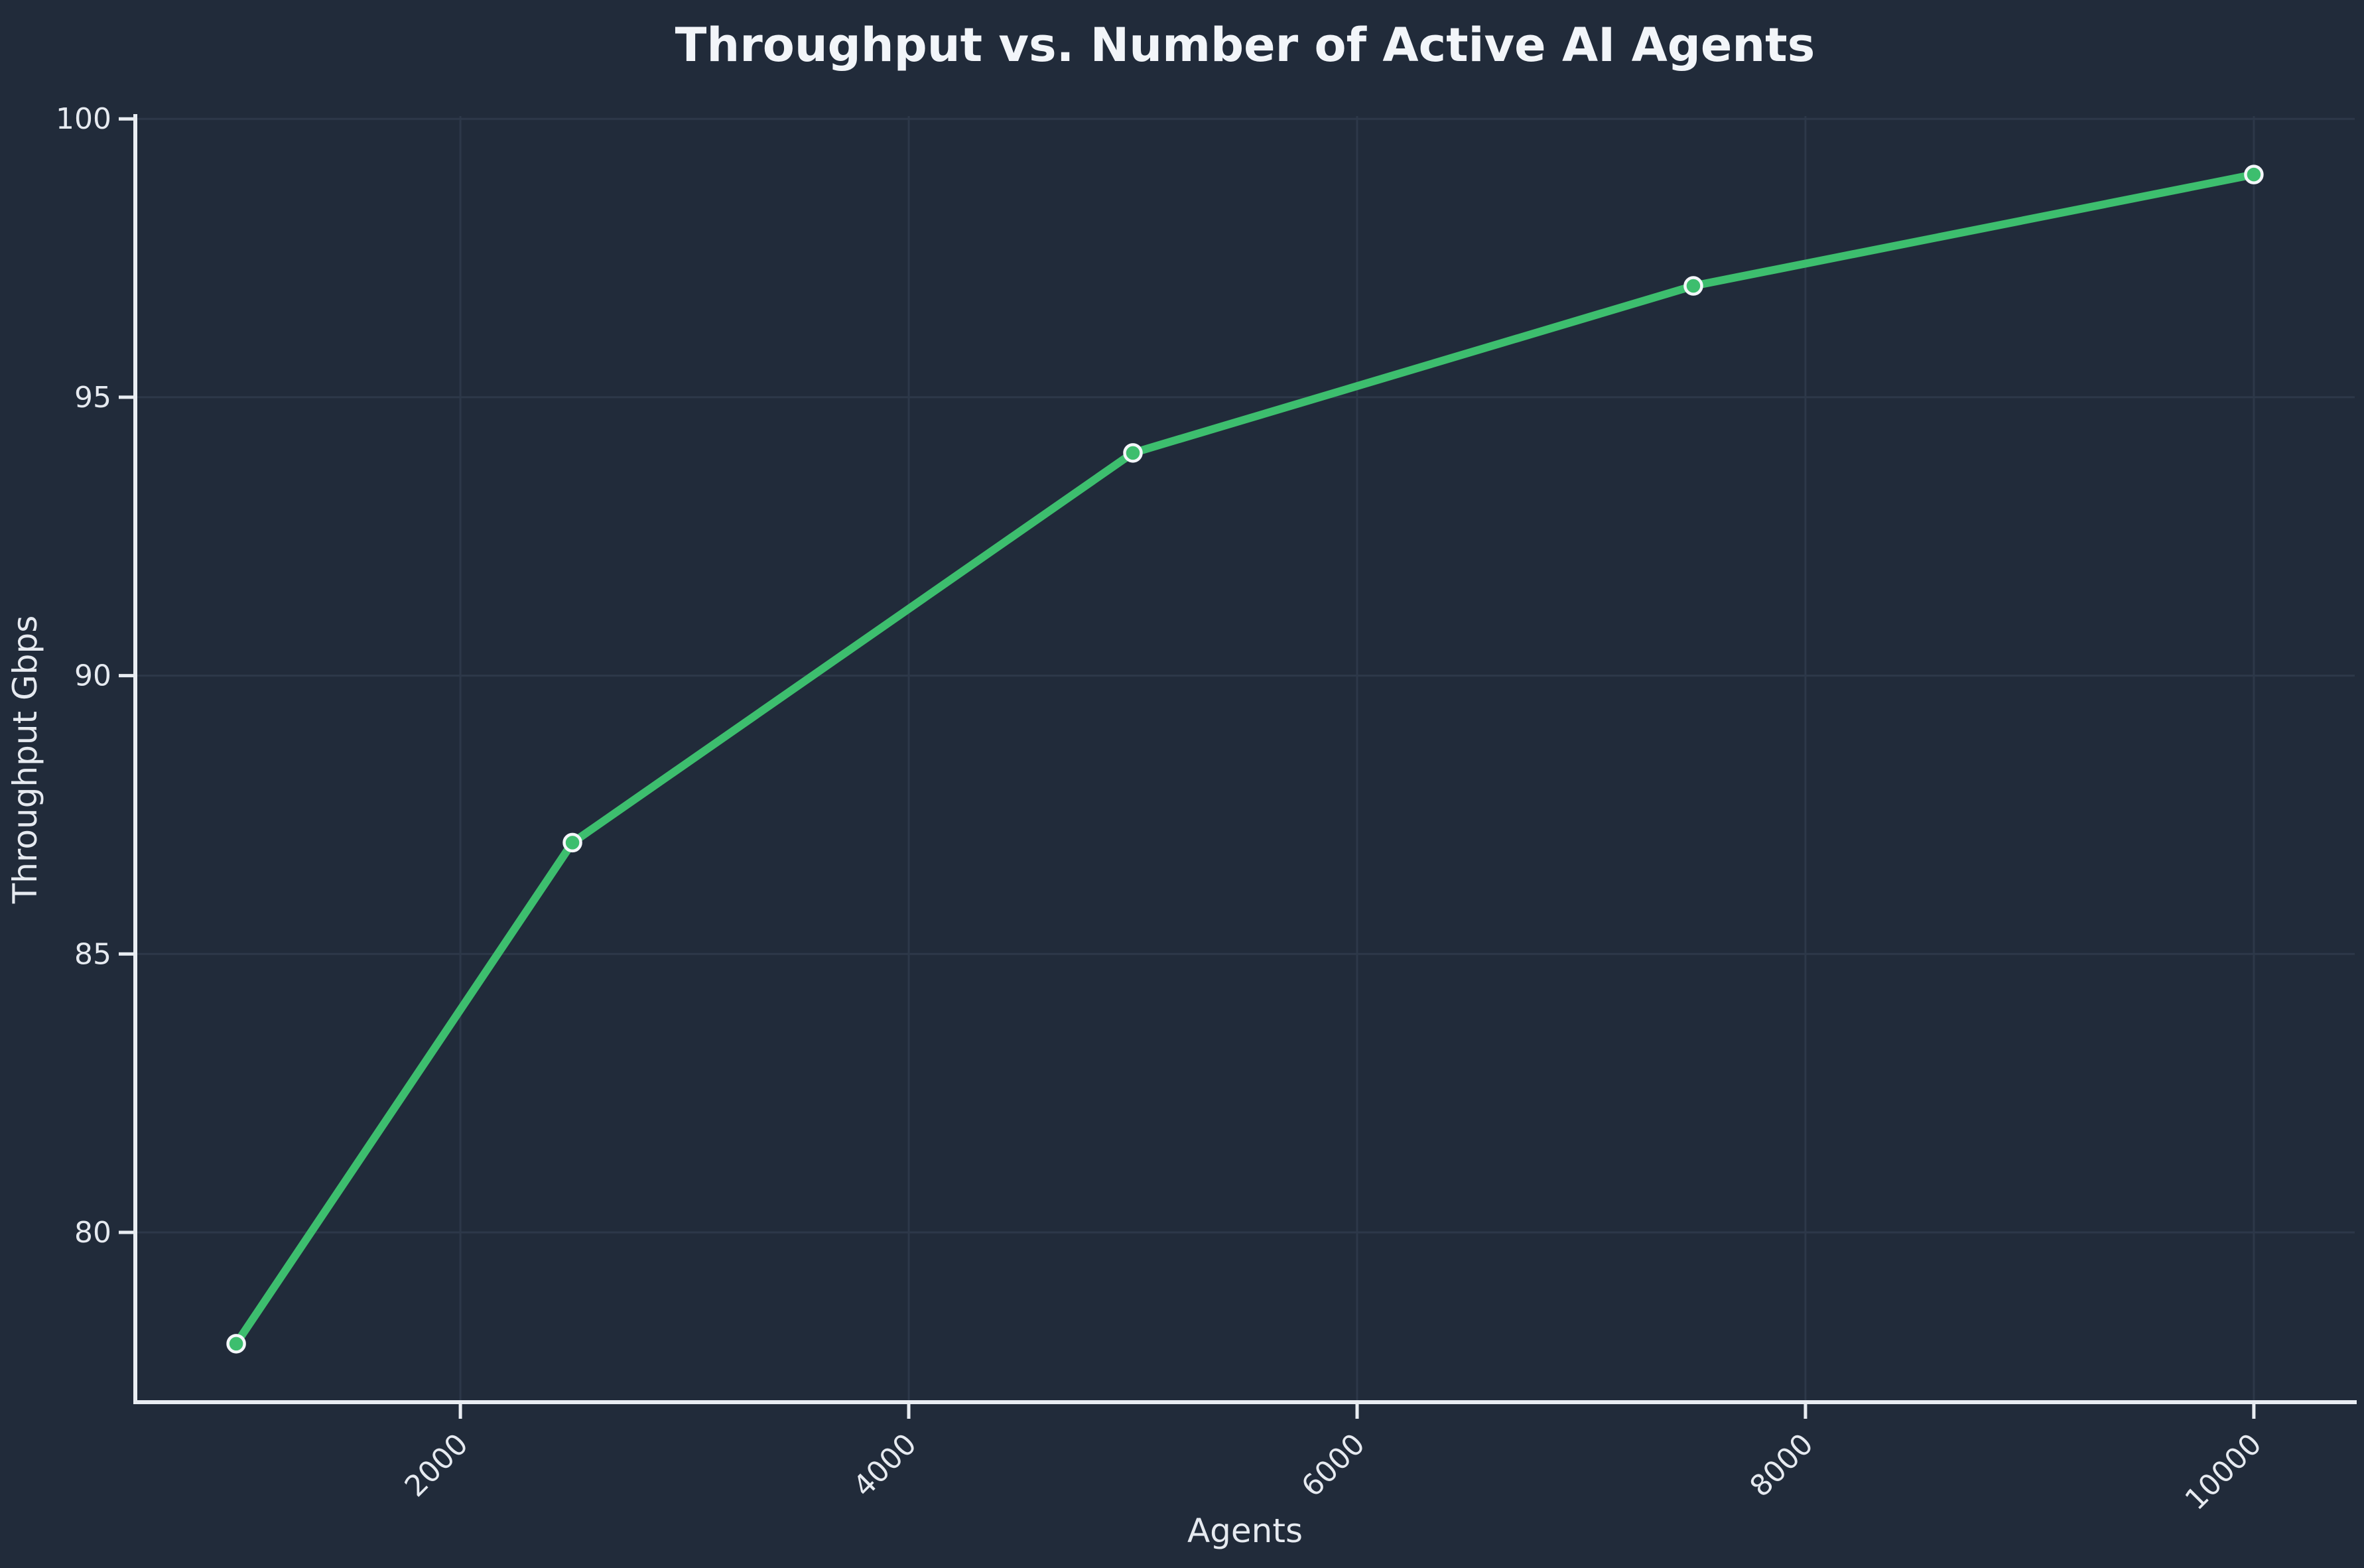 The image size is (2364, 1568). I want to click on x-tick-label: 8000, so click(1781, 1465).